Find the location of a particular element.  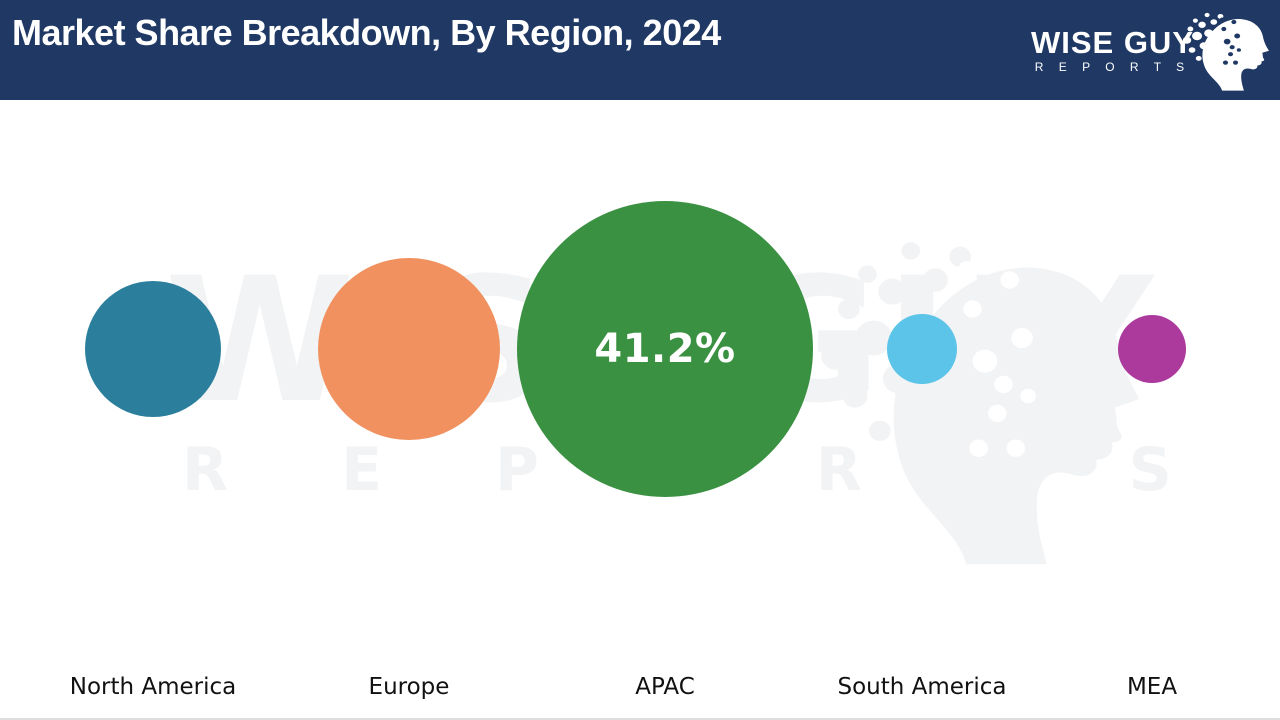

bubble-south-america is located at coordinates (922, 349).